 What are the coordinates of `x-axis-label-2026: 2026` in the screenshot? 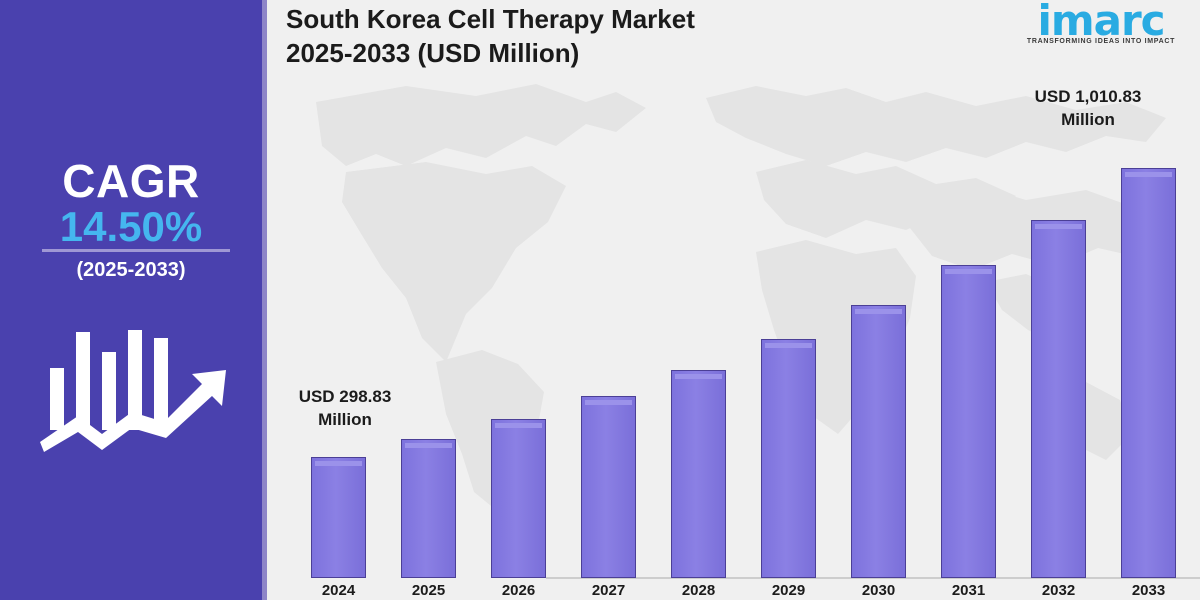 It's located at (518, 590).